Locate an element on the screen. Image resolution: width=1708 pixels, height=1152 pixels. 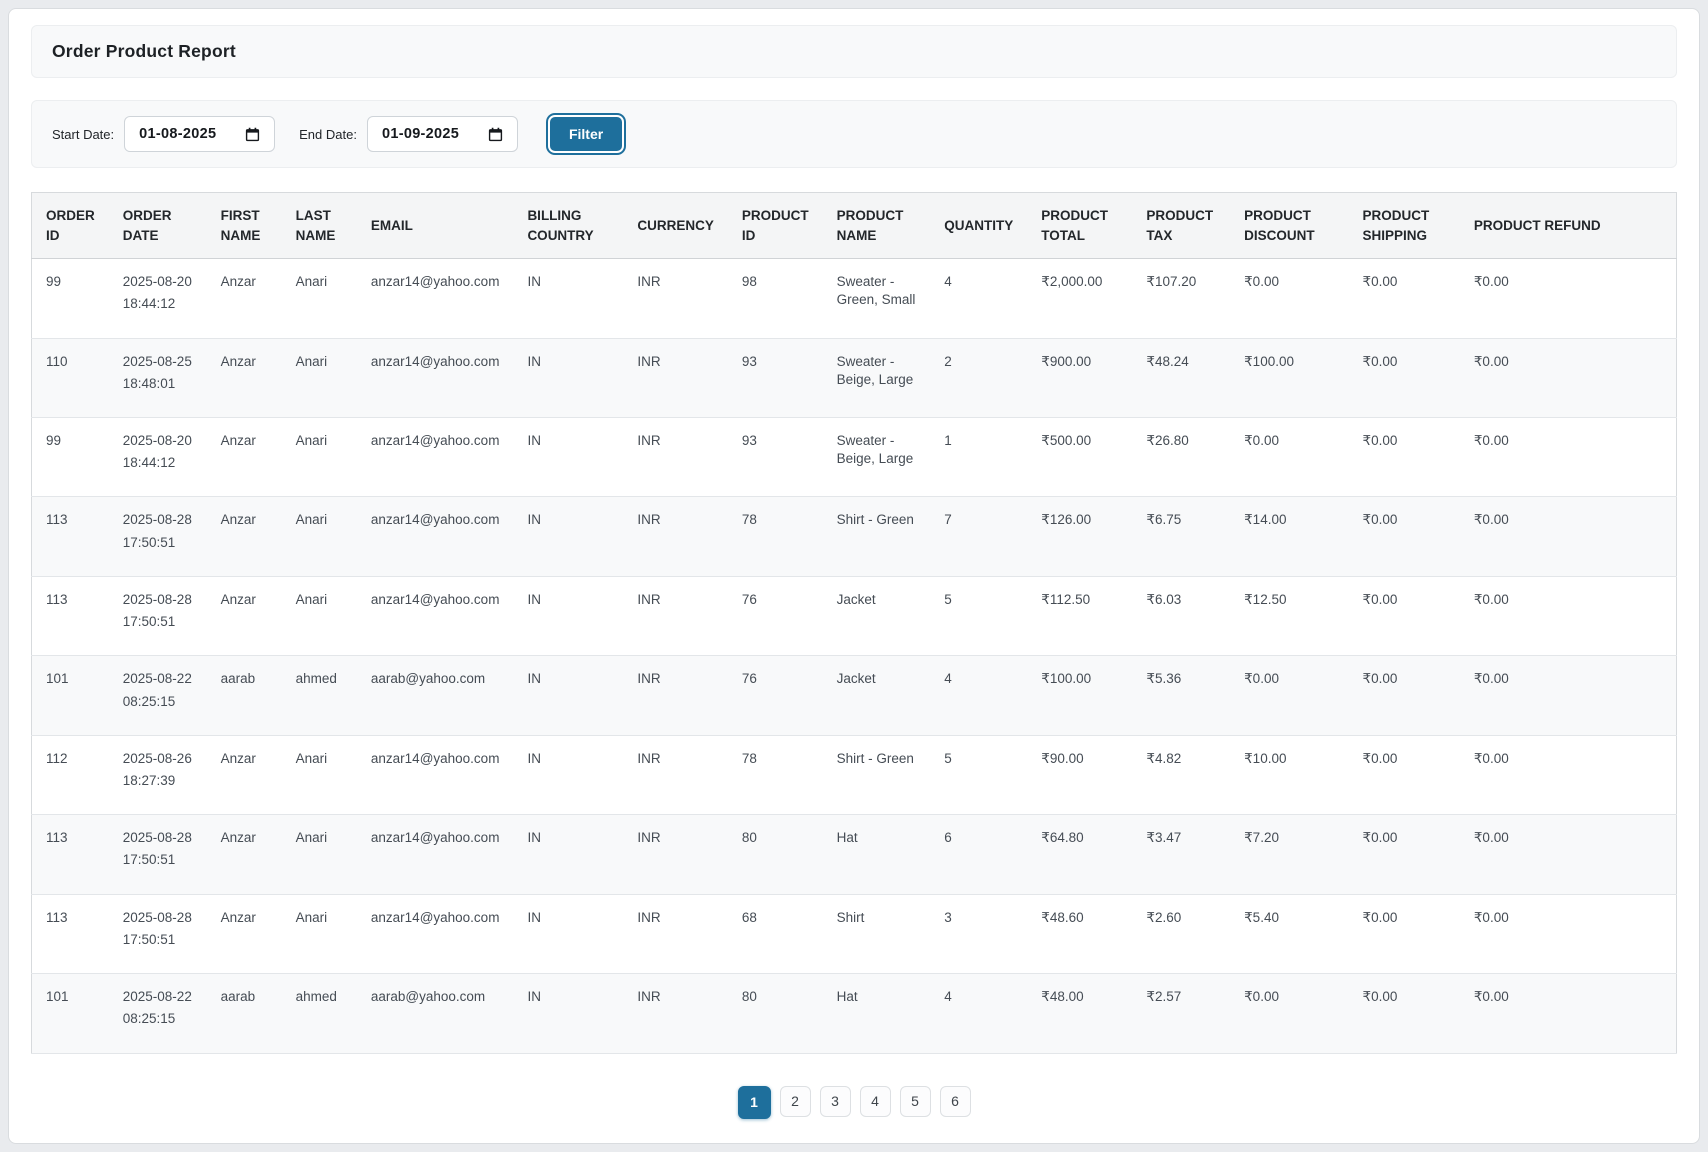
start-date-field is located at coordinates (200, 134).